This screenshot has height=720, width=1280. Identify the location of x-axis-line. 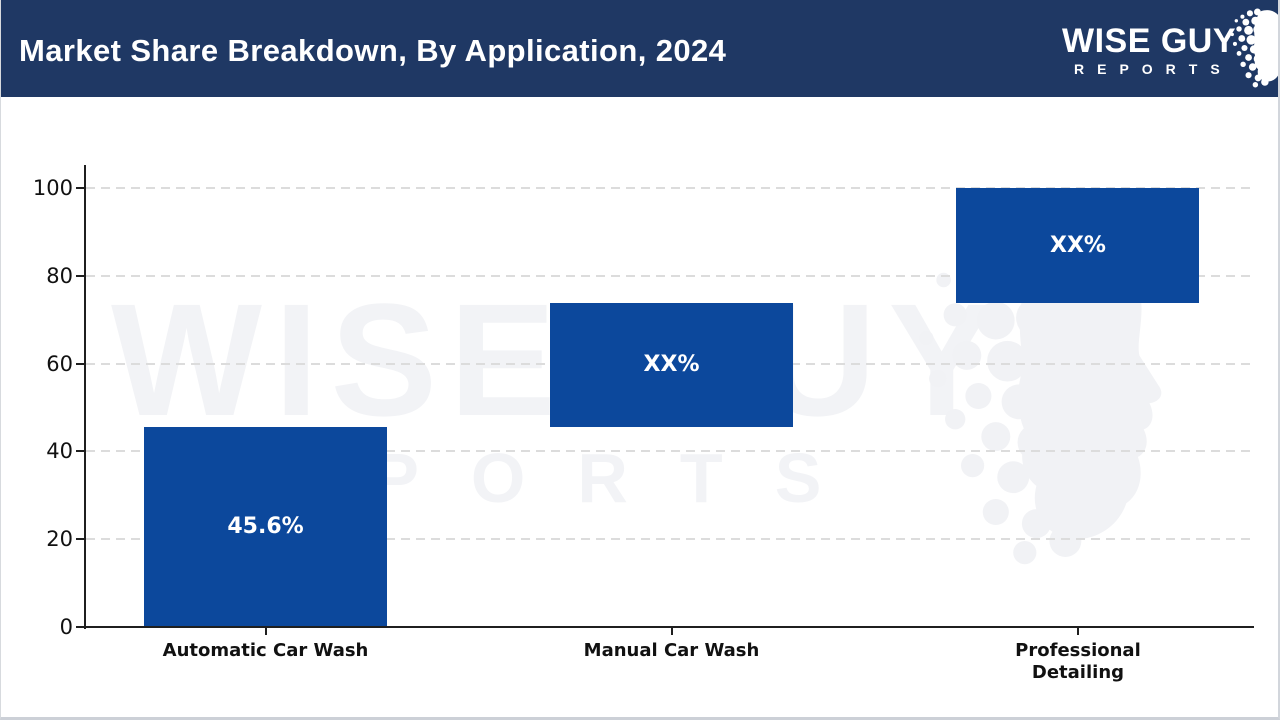
(669, 627).